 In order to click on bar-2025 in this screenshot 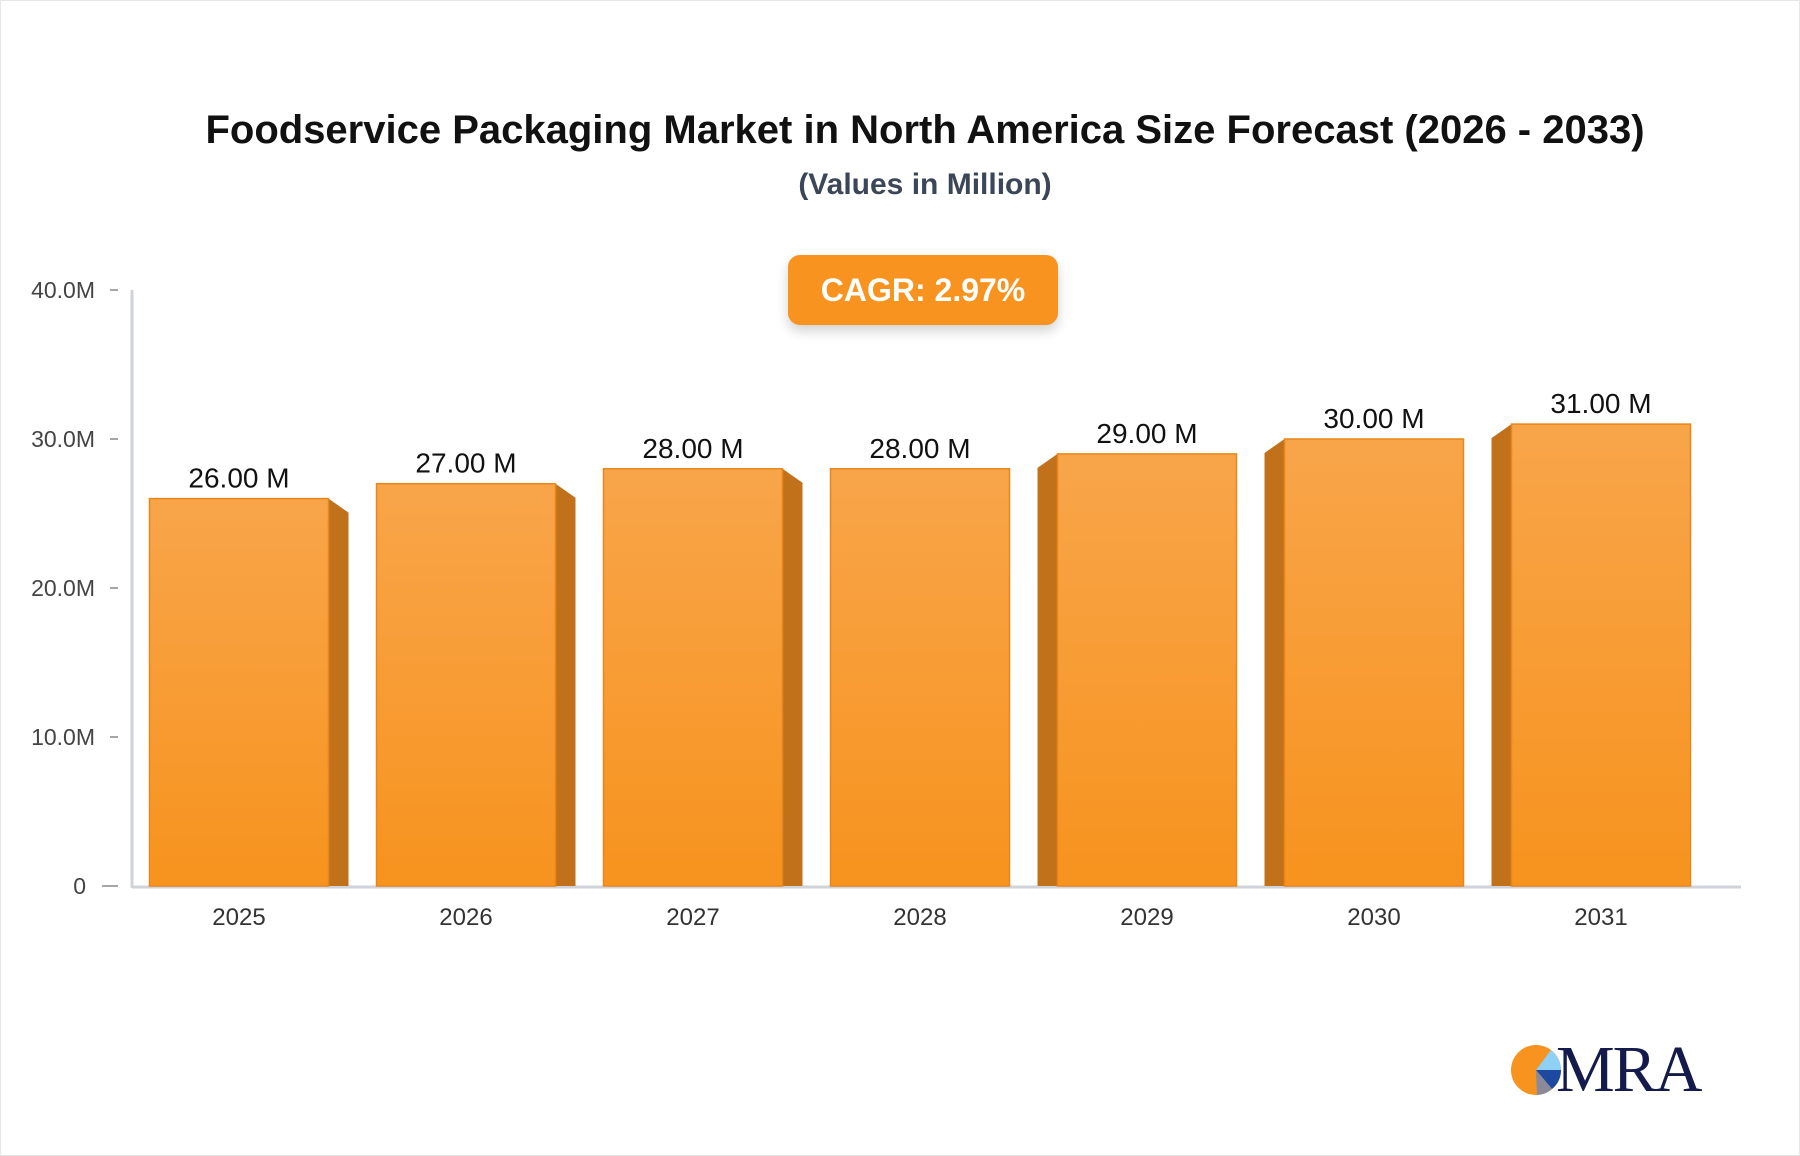, I will do `click(239, 692)`.